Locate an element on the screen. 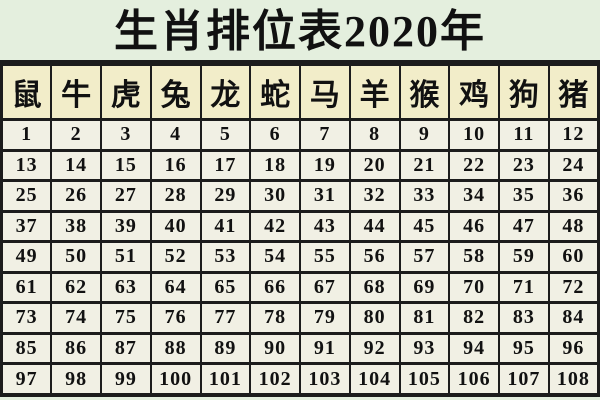 This screenshot has height=400, width=600. rank-cell: 21 is located at coordinates (424, 165).